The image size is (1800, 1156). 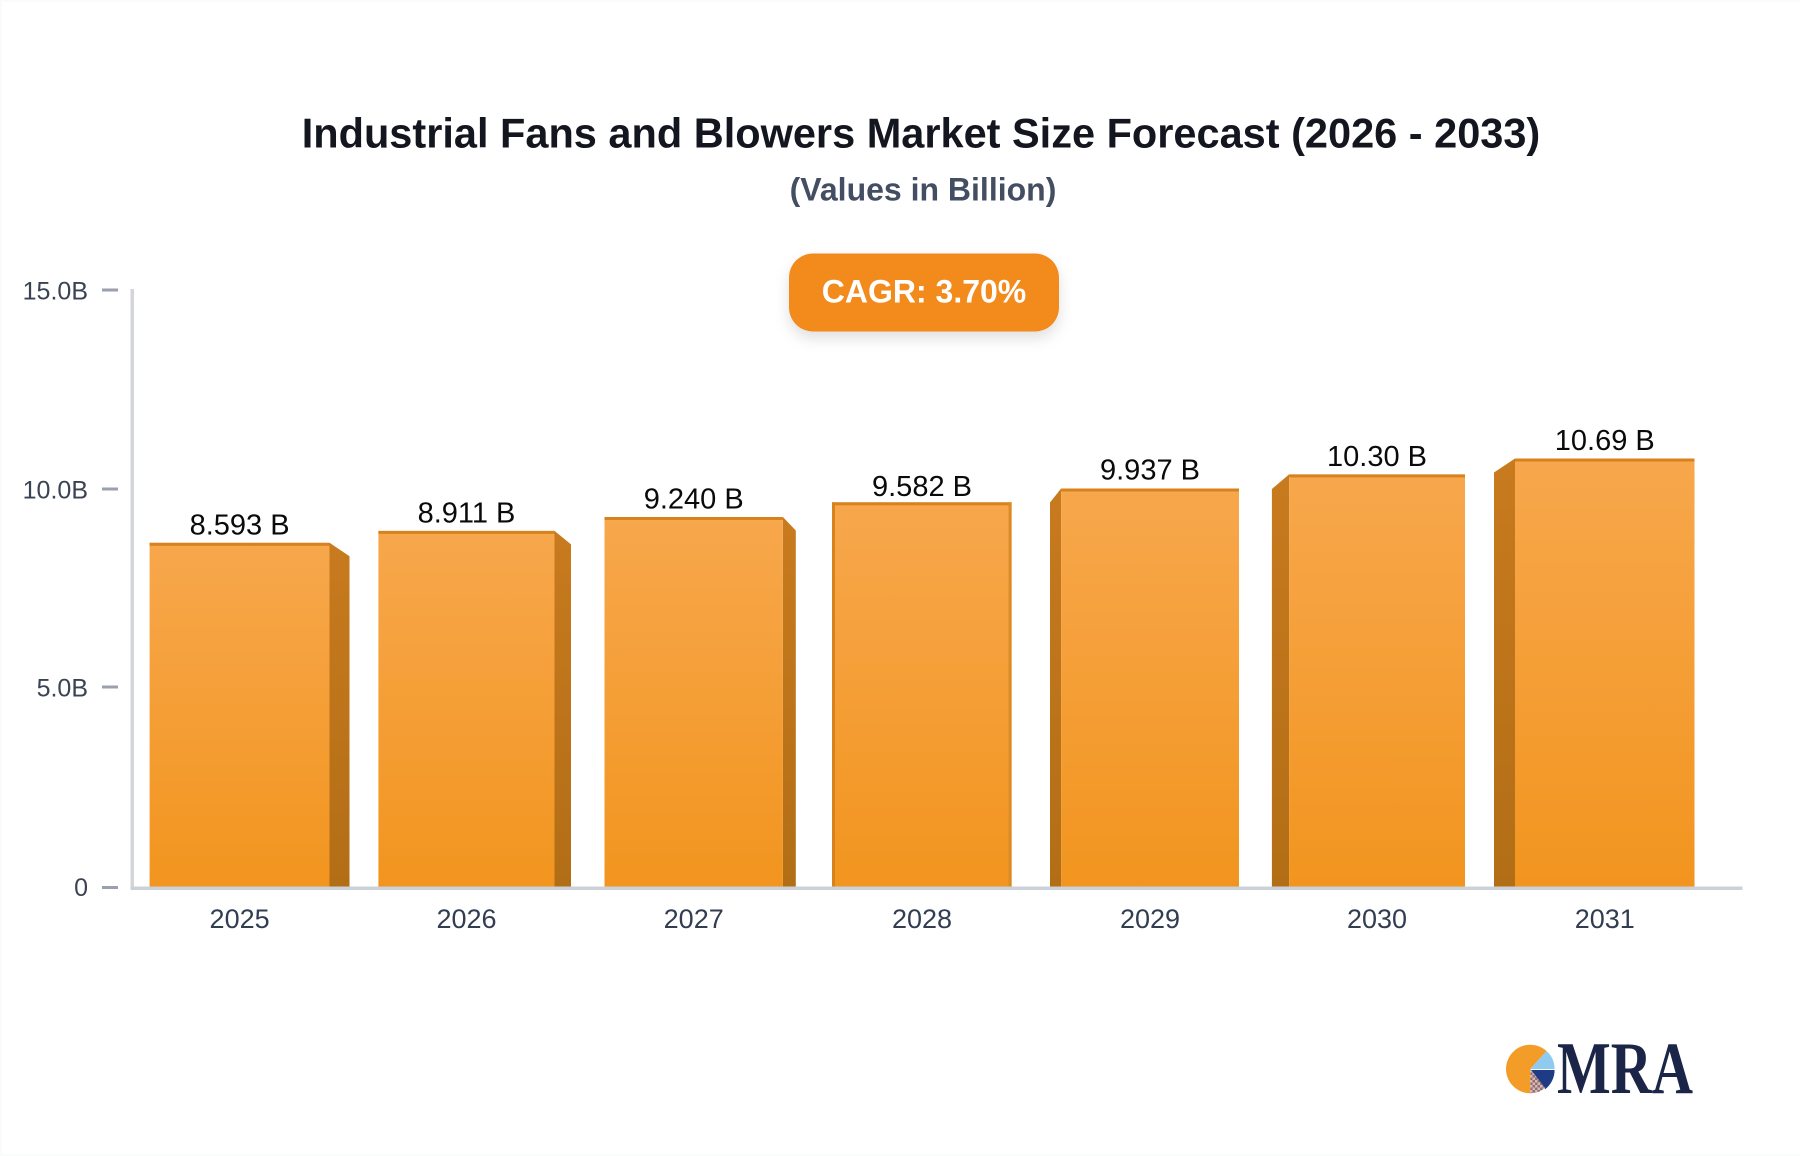 What do you see at coordinates (1605, 441) in the screenshot?
I see `svg-text: 10.69 B` at bounding box center [1605, 441].